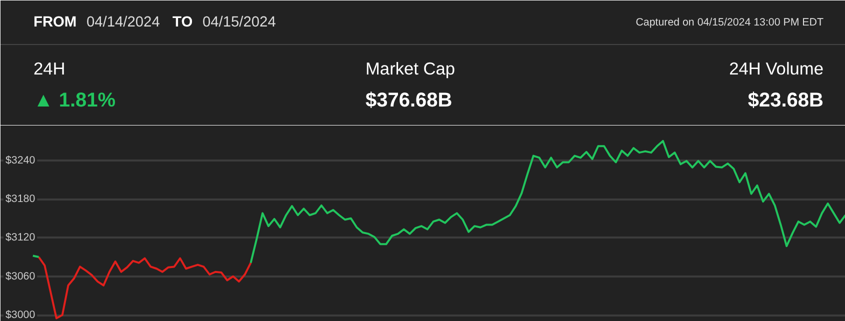  Describe the element at coordinates (786, 101) in the screenshot. I see `text: $23.68B` at that location.